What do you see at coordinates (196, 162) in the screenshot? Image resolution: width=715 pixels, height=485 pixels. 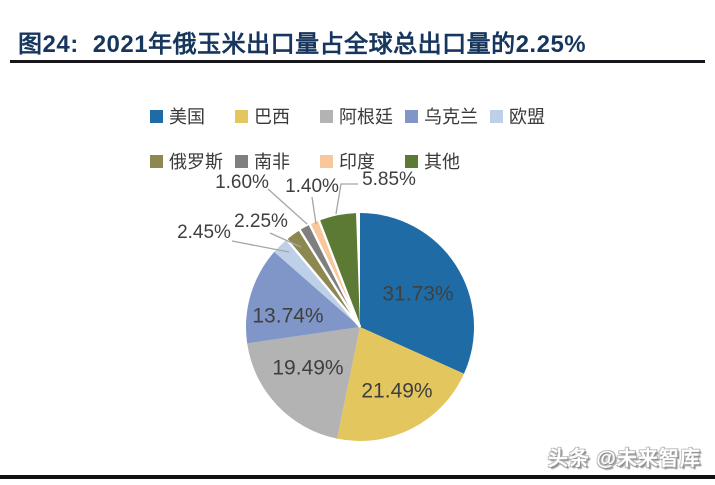 I see `legend-label: 俄罗斯` at bounding box center [196, 162].